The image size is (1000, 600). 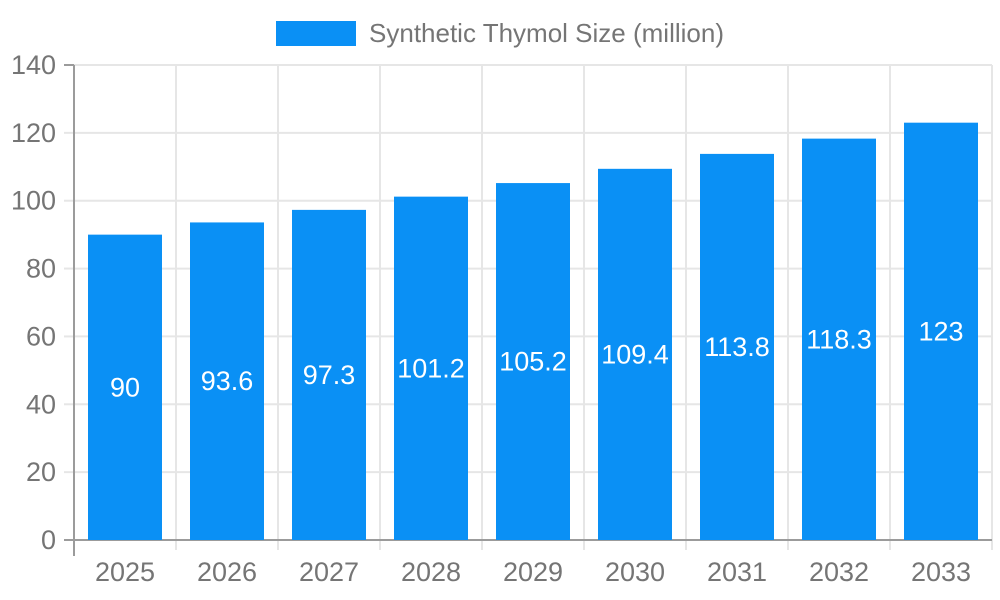 I want to click on x-tick-label: 2031, so click(x=737, y=572).